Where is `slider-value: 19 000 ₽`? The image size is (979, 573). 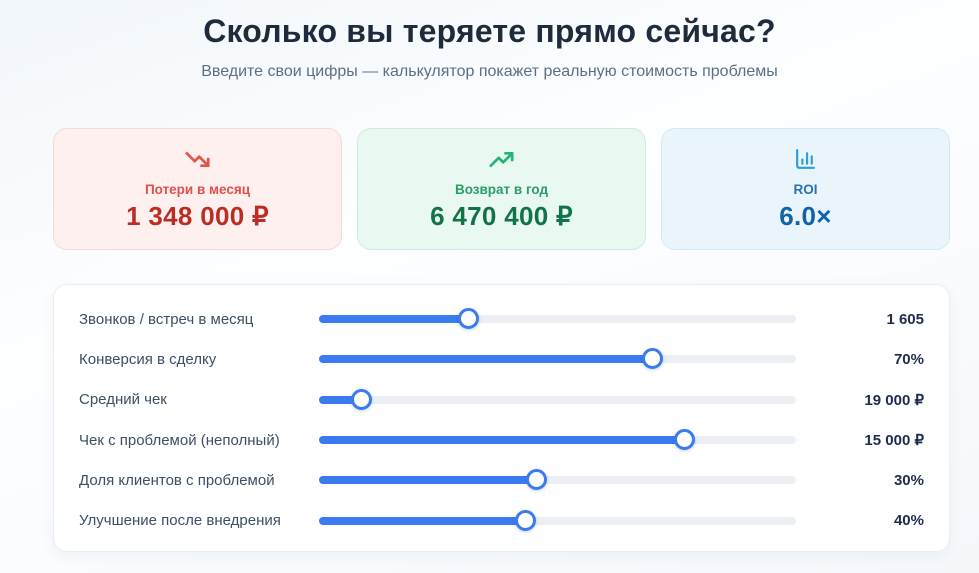
slider-value: 19 000 ₽ is located at coordinates (894, 400).